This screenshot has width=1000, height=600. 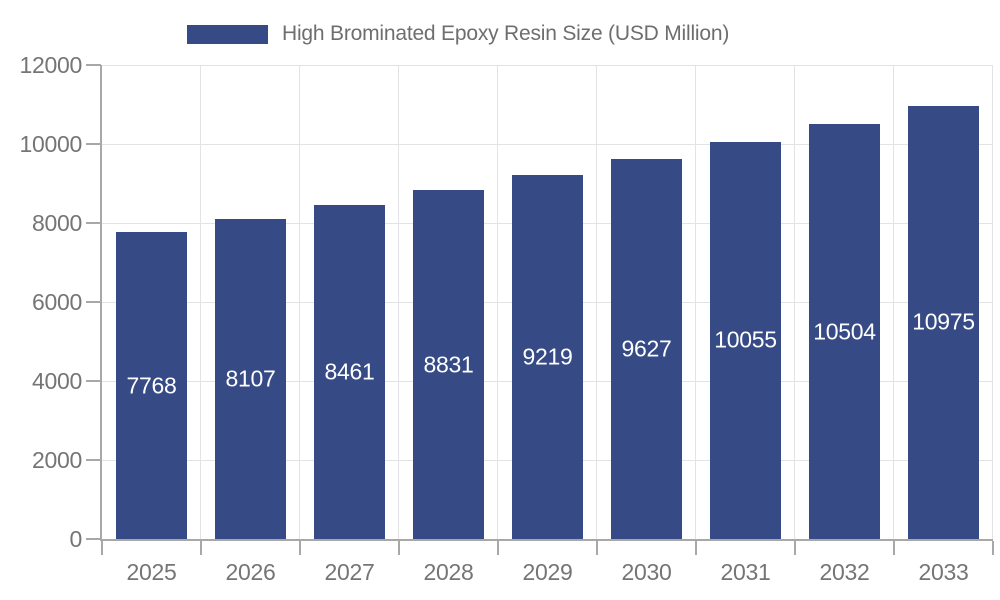 I want to click on bar: 8831, so click(x=448, y=364).